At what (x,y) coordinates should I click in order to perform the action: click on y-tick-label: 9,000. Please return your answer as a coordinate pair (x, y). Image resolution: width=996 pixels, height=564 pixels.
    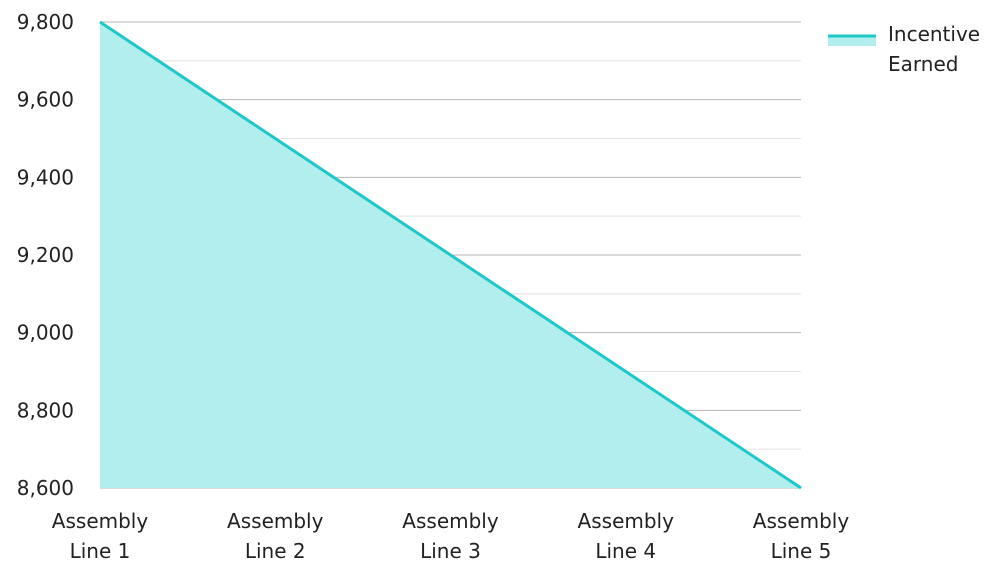
    Looking at the image, I should click on (45, 333).